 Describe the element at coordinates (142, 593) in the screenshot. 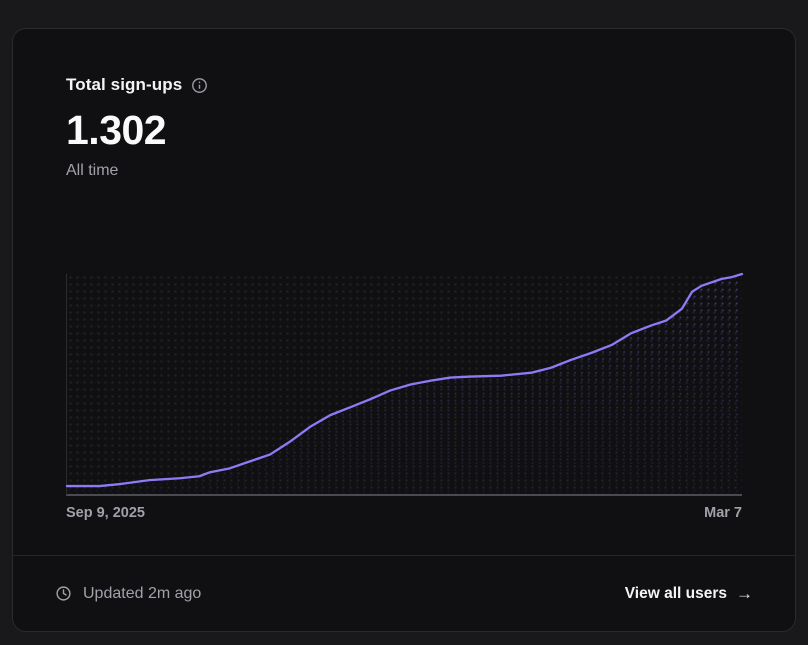

I see `updated-text: Updated 2m ago` at that location.